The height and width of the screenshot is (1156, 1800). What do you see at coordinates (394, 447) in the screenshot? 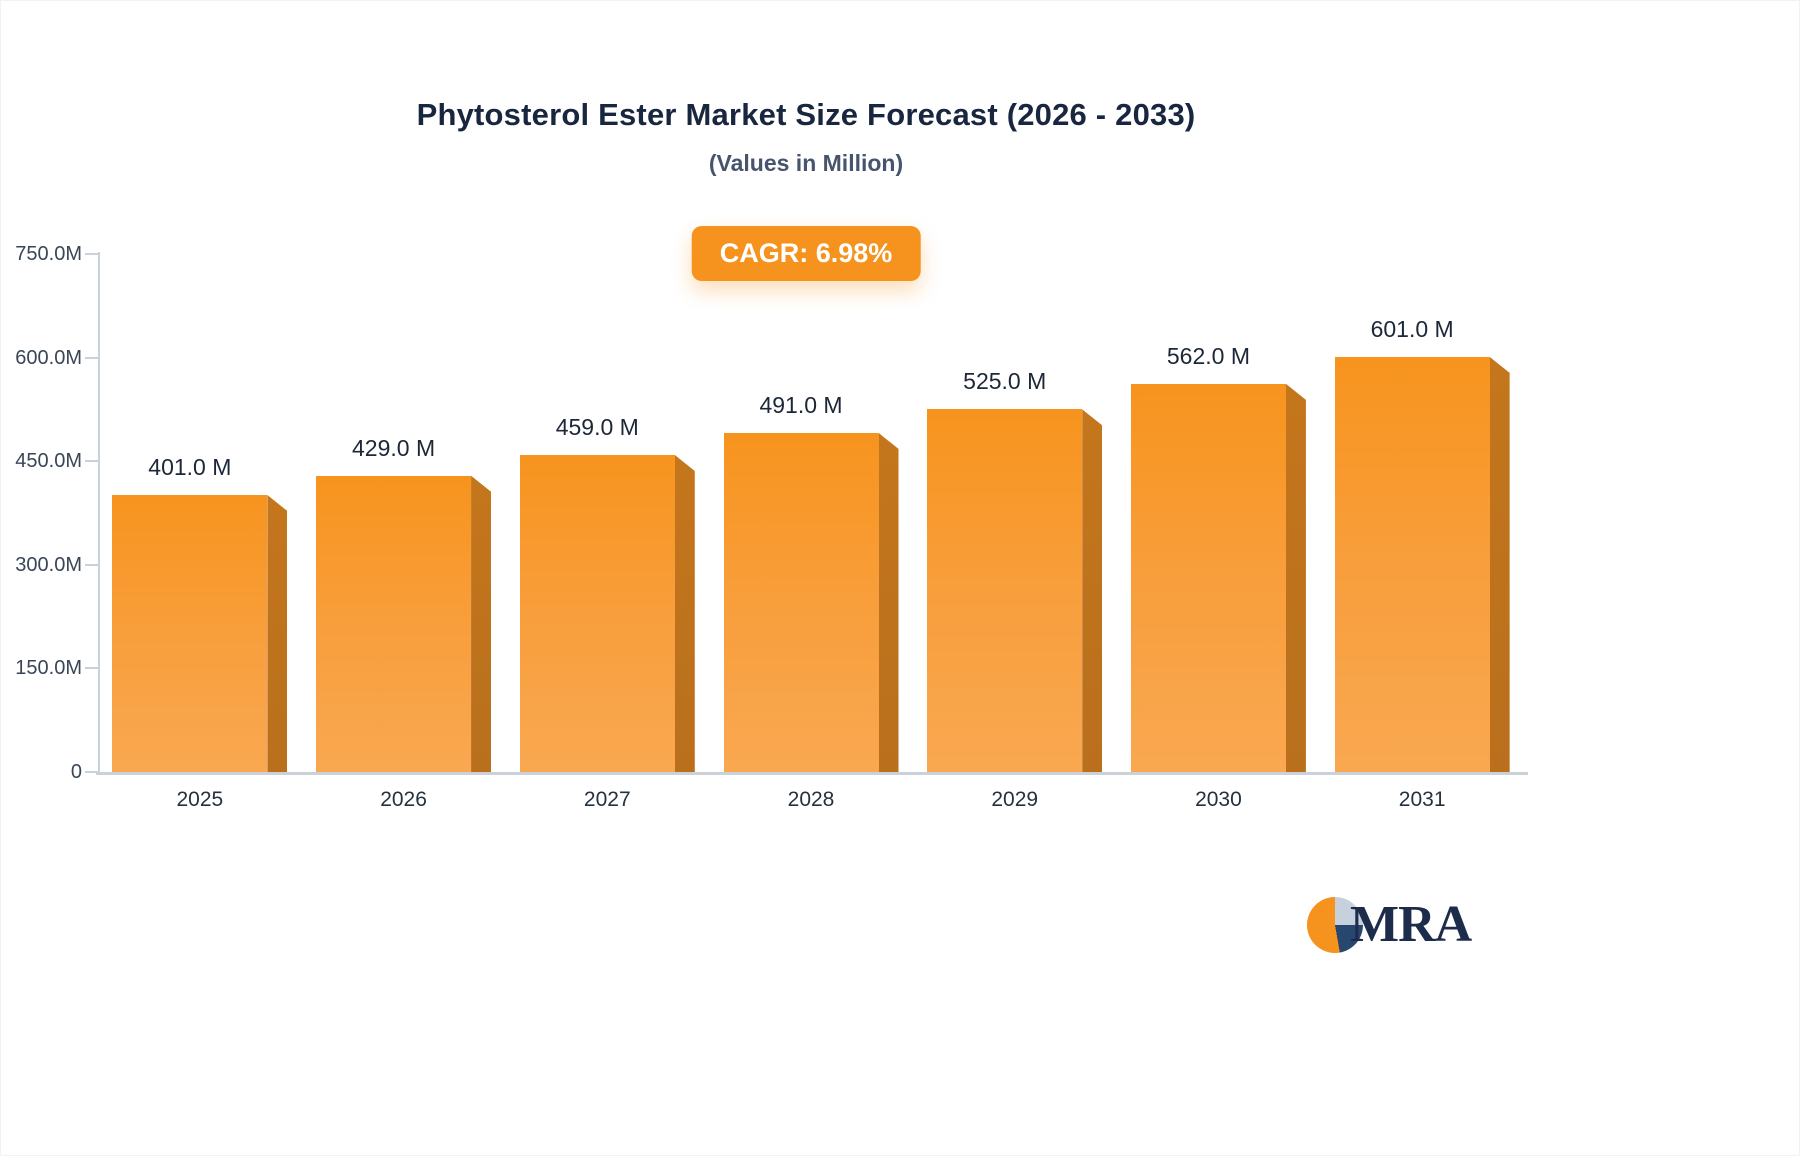
I see `bar-value-label: 429.0 M` at bounding box center [394, 447].